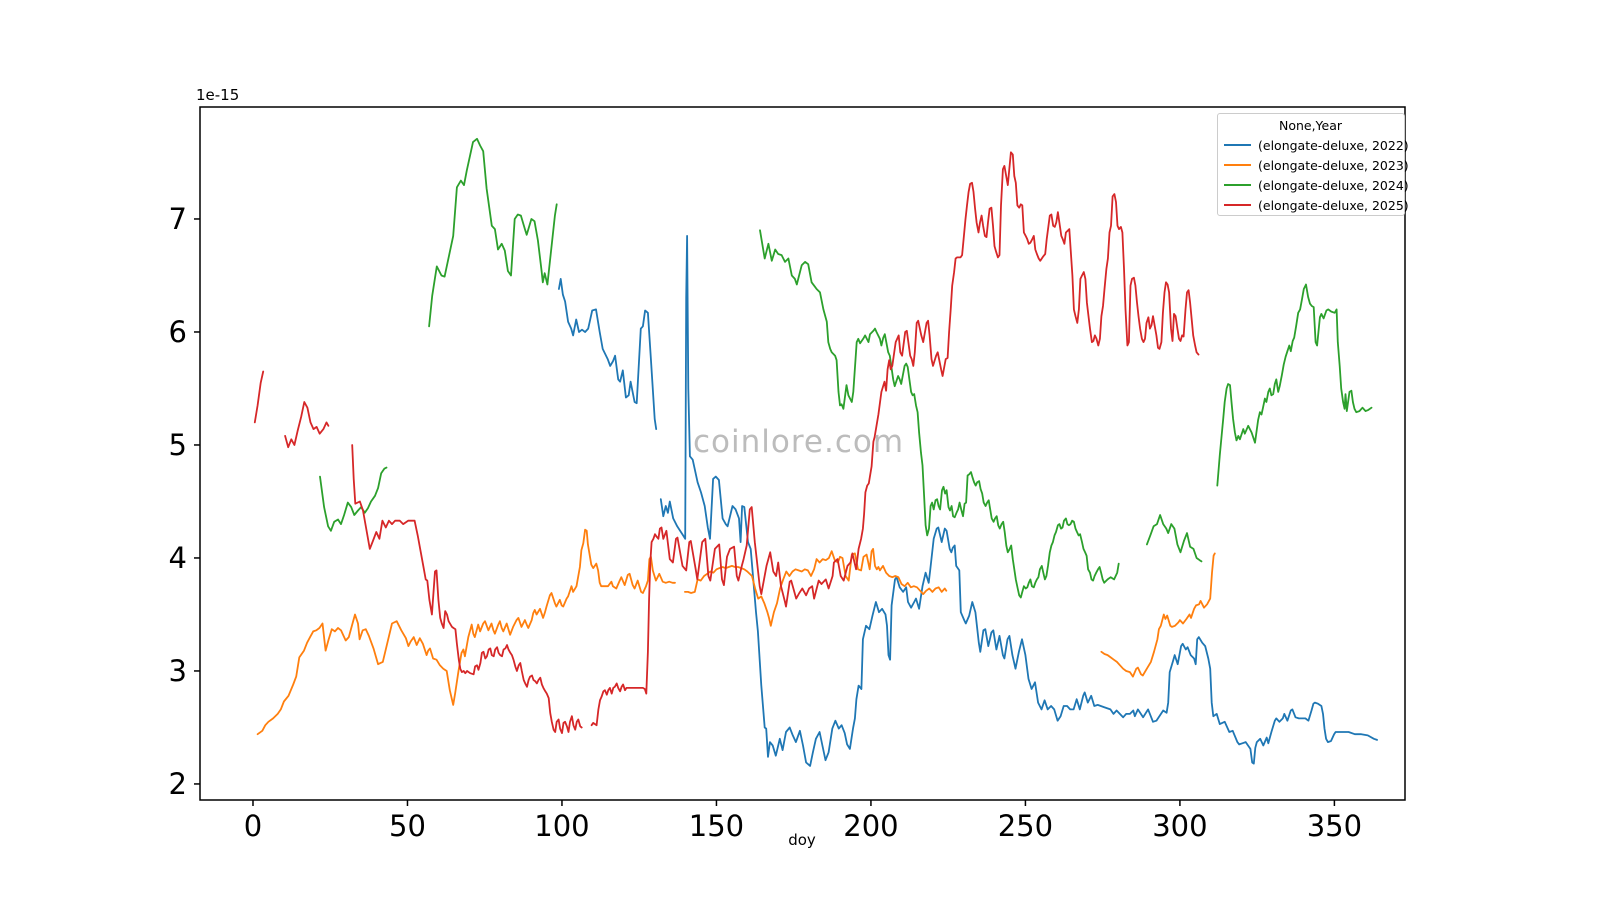 This screenshot has height=900, width=1600. Describe the element at coordinates (178, 332) in the screenshot. I see `y-tick-label: 6` at that location.